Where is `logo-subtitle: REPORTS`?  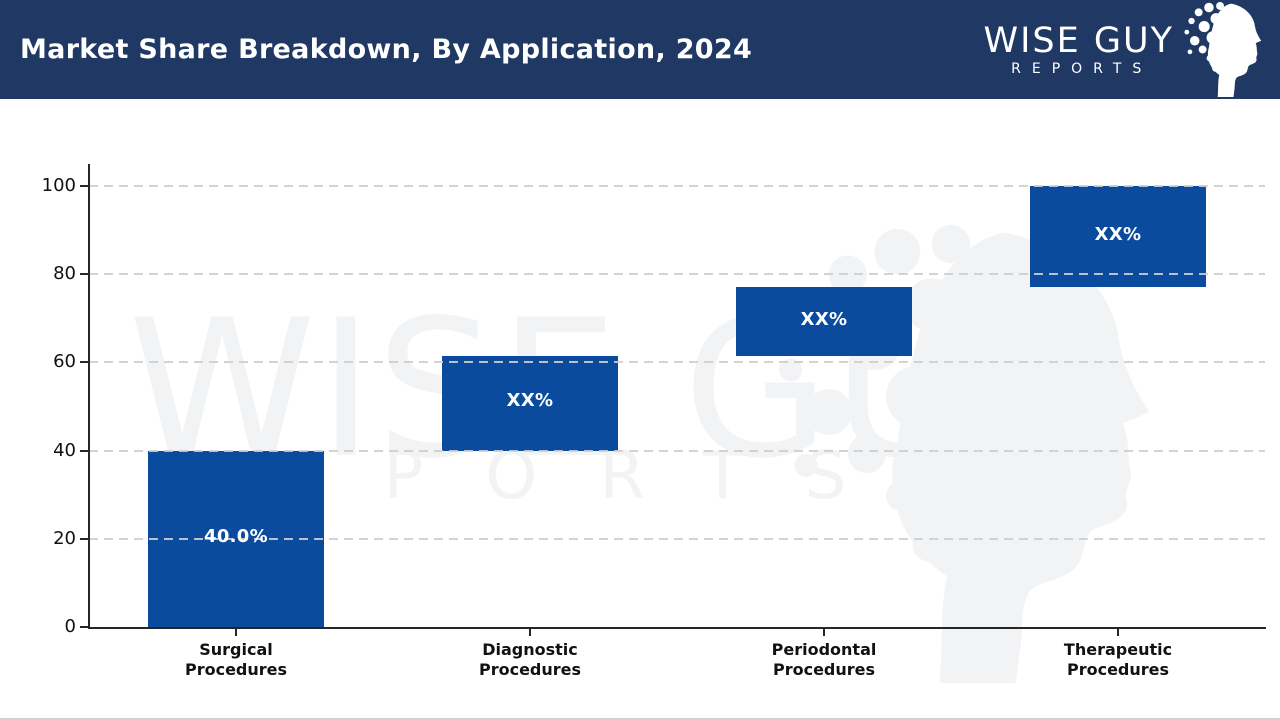 logo-subtitle: REPORTS is located at coordinates (1082, 68).